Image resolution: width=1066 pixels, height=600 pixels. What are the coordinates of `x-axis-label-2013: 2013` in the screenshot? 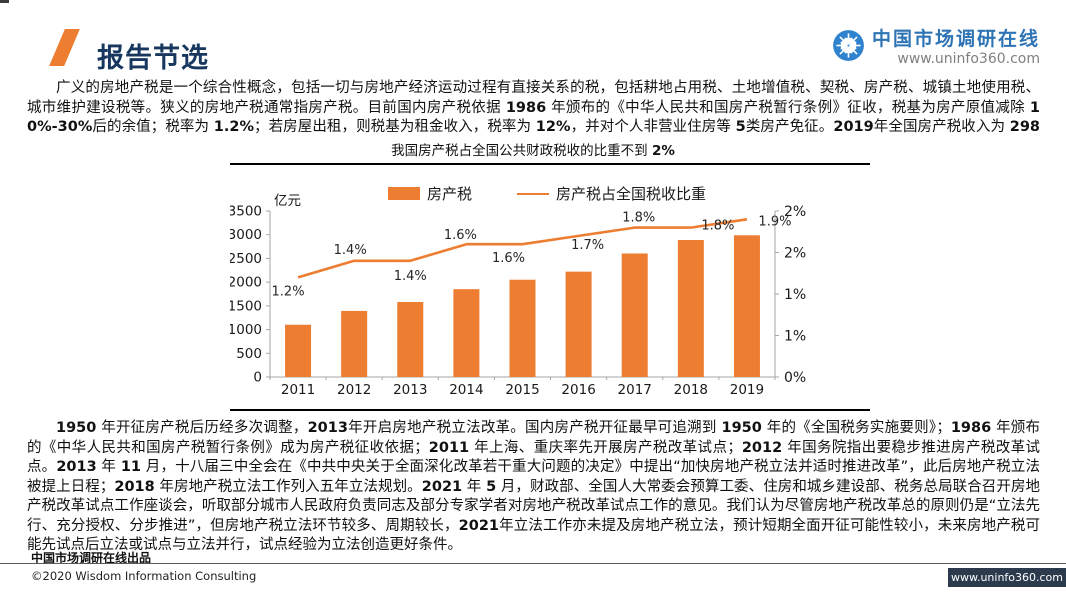 It's located at (410, 390).